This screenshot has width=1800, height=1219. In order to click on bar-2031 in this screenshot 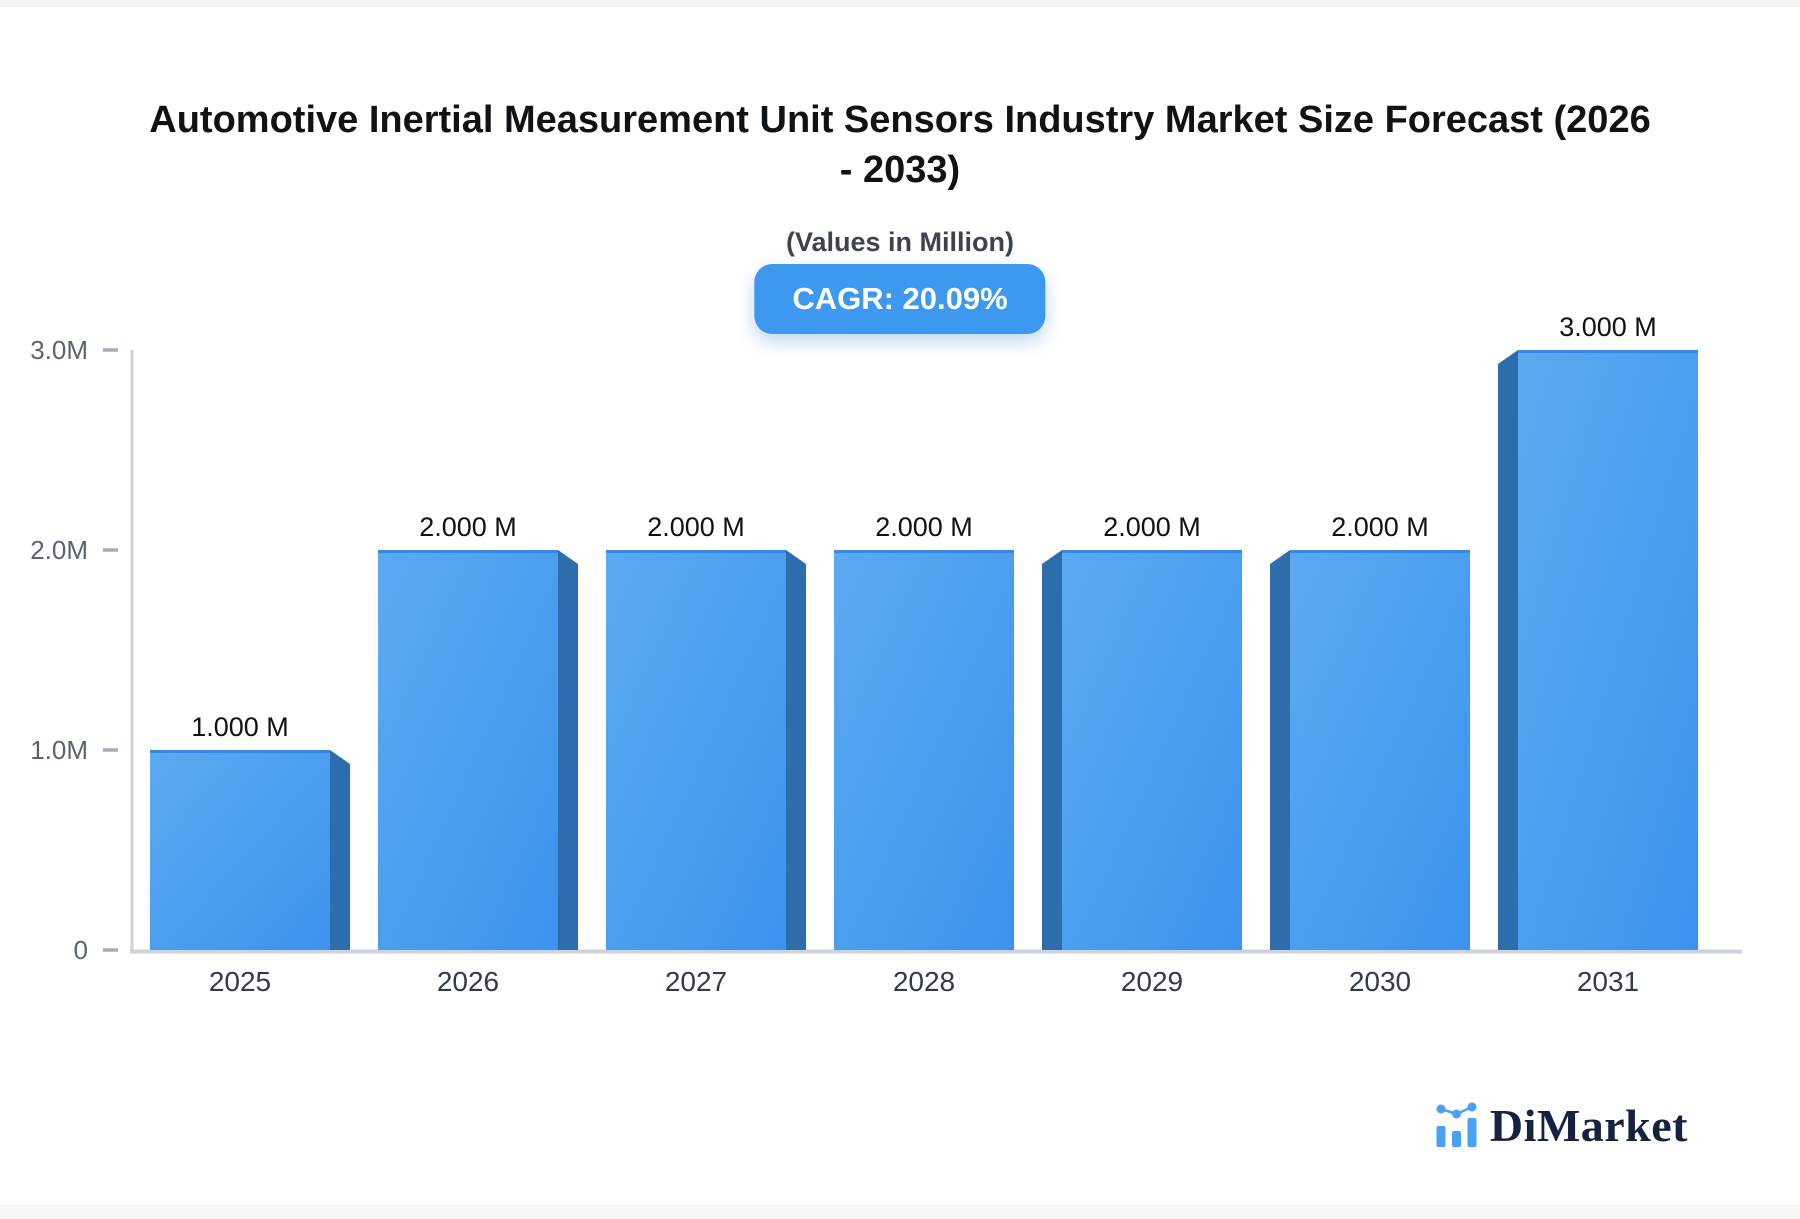, I will do `click(1598, 650)`.